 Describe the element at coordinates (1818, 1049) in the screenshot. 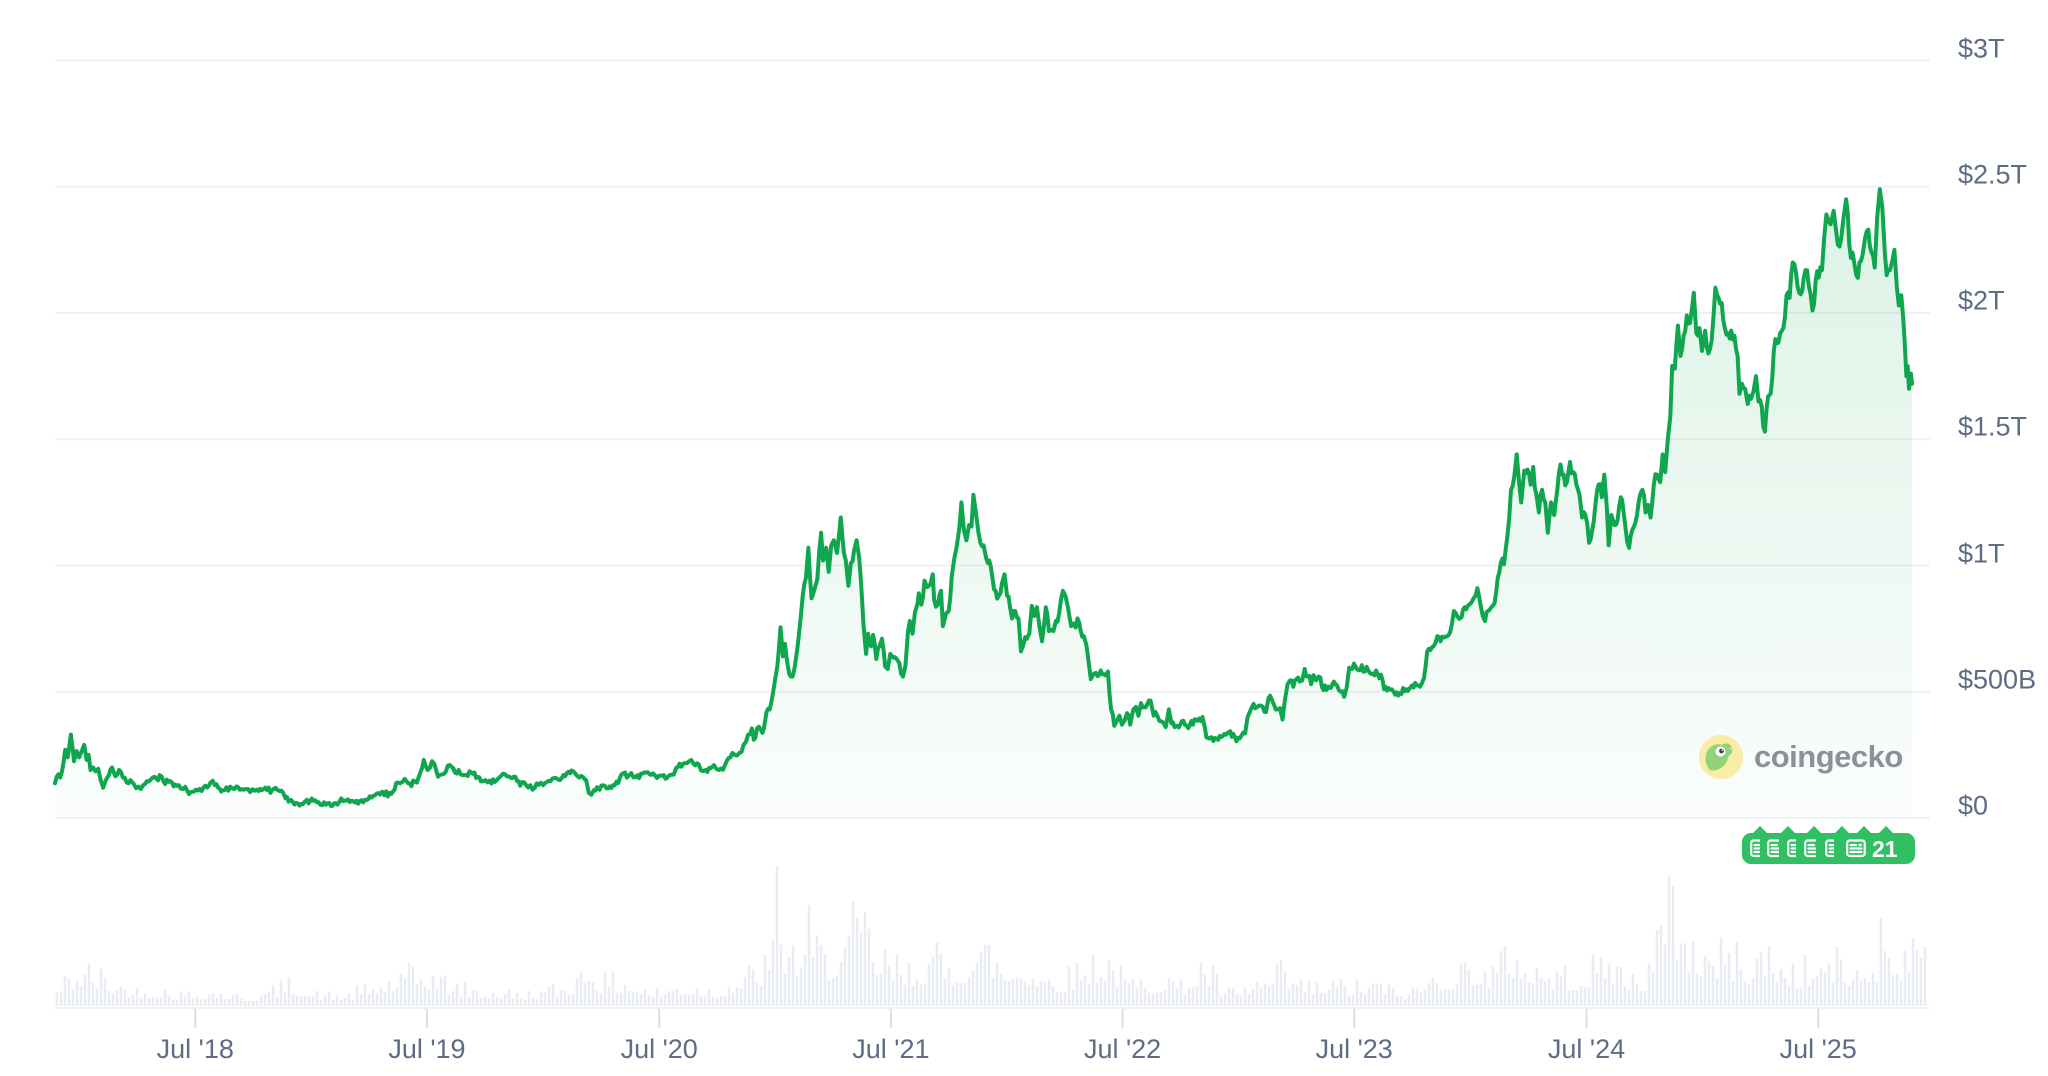

I see `x-axis-label: Jul '25` at that location.